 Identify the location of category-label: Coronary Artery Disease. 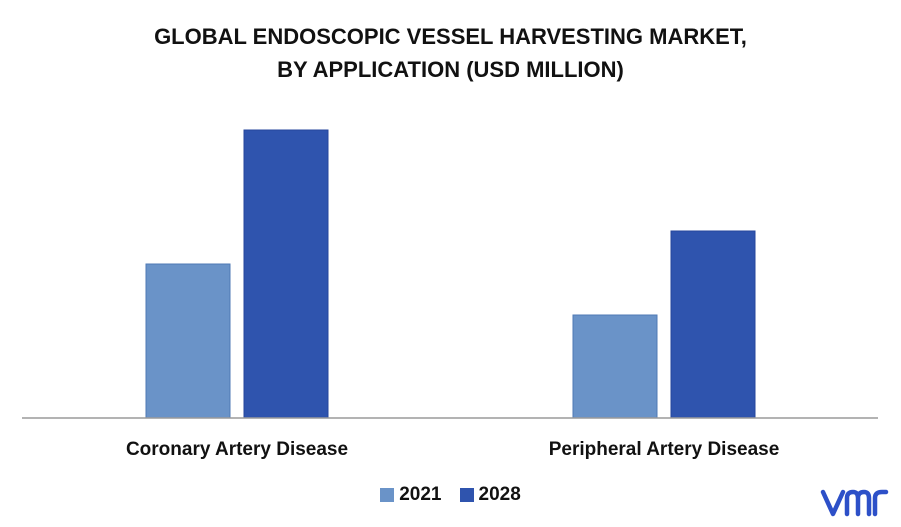
(237, 449).